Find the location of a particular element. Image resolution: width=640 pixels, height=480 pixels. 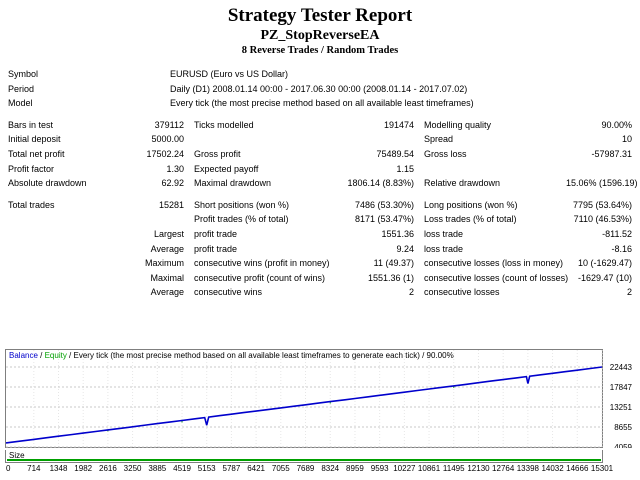

stat-label: loss trade is located at coordinates (444, 248).